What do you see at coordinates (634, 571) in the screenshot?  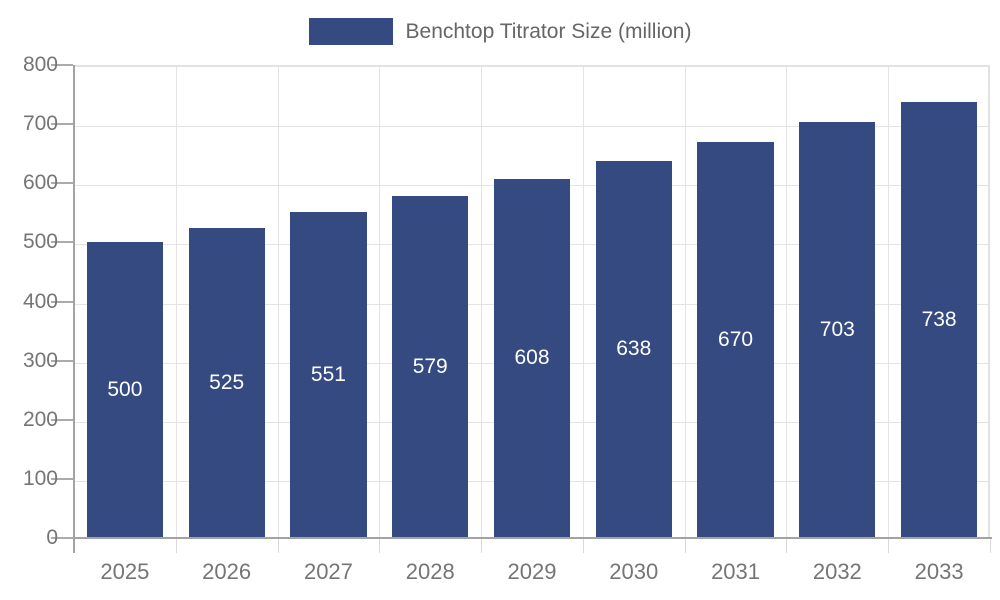 I see `x-tick-label: 2030` at bounding box center [634, 571].